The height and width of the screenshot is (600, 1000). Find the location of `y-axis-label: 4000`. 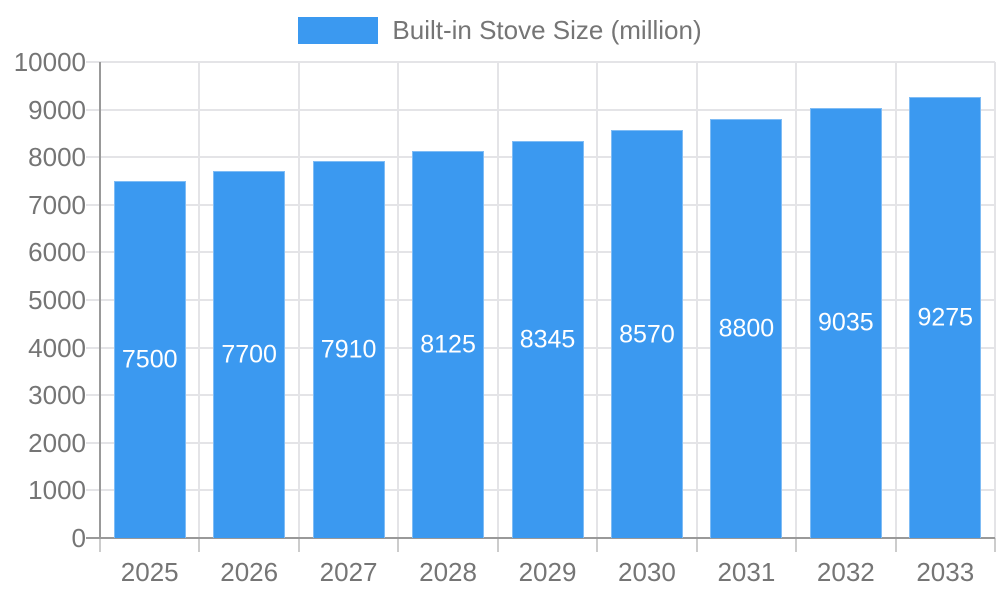

y-axis-label: 4000 is located at coordinates (57, 347).